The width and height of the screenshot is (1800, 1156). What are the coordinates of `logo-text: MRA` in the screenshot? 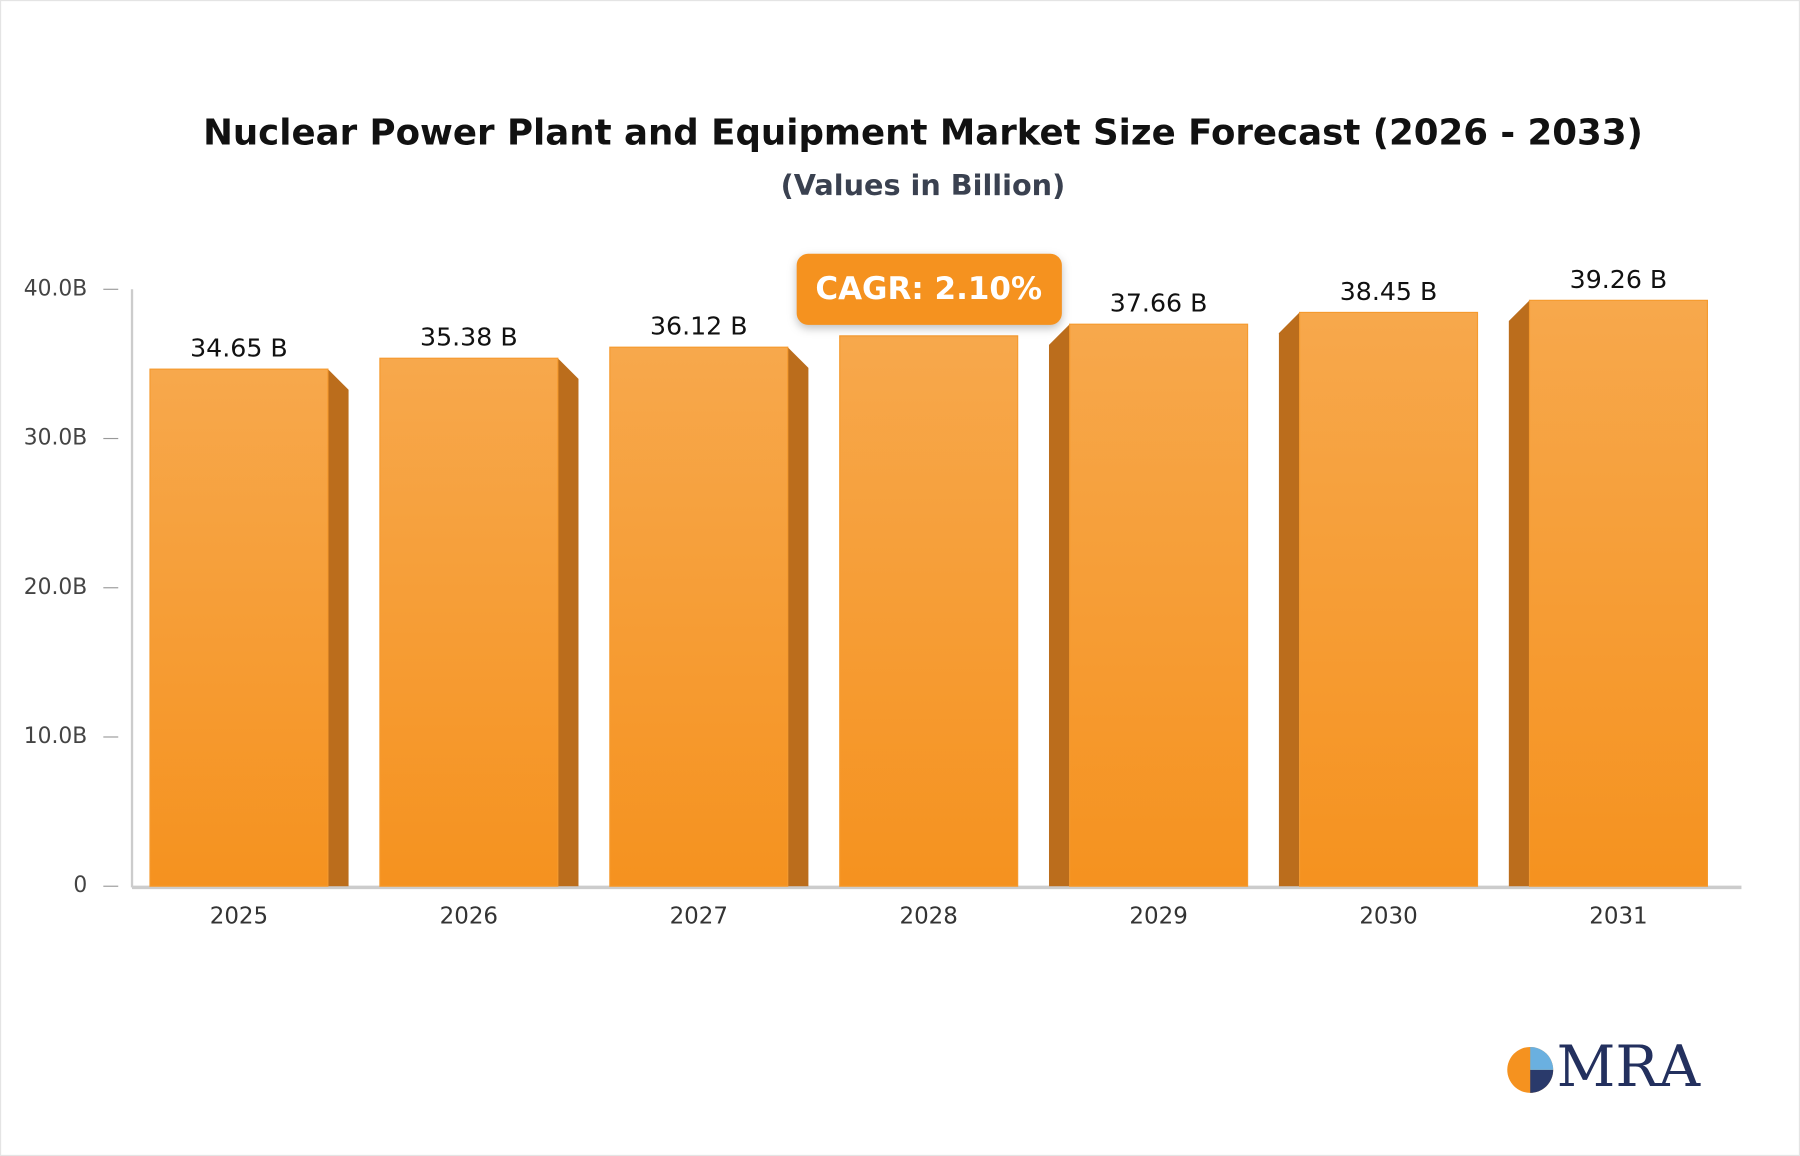 It's located at (1629, 1066).